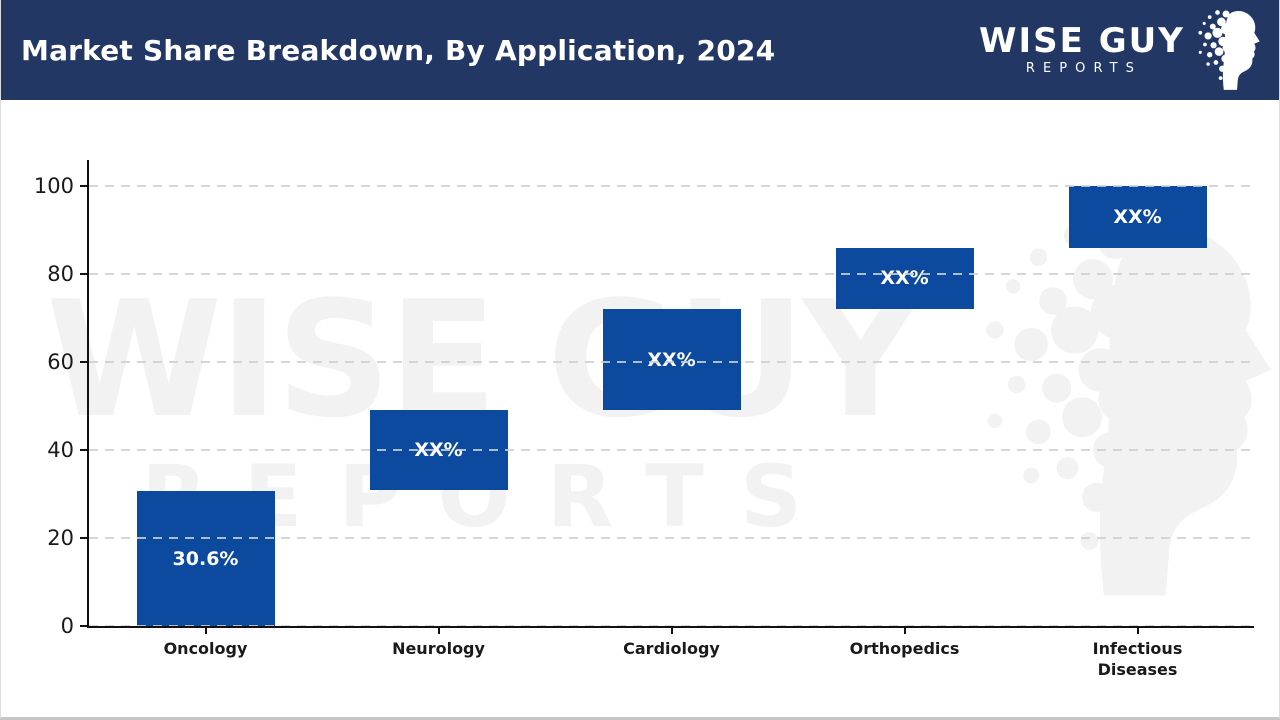  What do you see at coordinates (60, 274) in the screenshot?
I see `y-tick-label: 80` at bounding box center [60, 274].